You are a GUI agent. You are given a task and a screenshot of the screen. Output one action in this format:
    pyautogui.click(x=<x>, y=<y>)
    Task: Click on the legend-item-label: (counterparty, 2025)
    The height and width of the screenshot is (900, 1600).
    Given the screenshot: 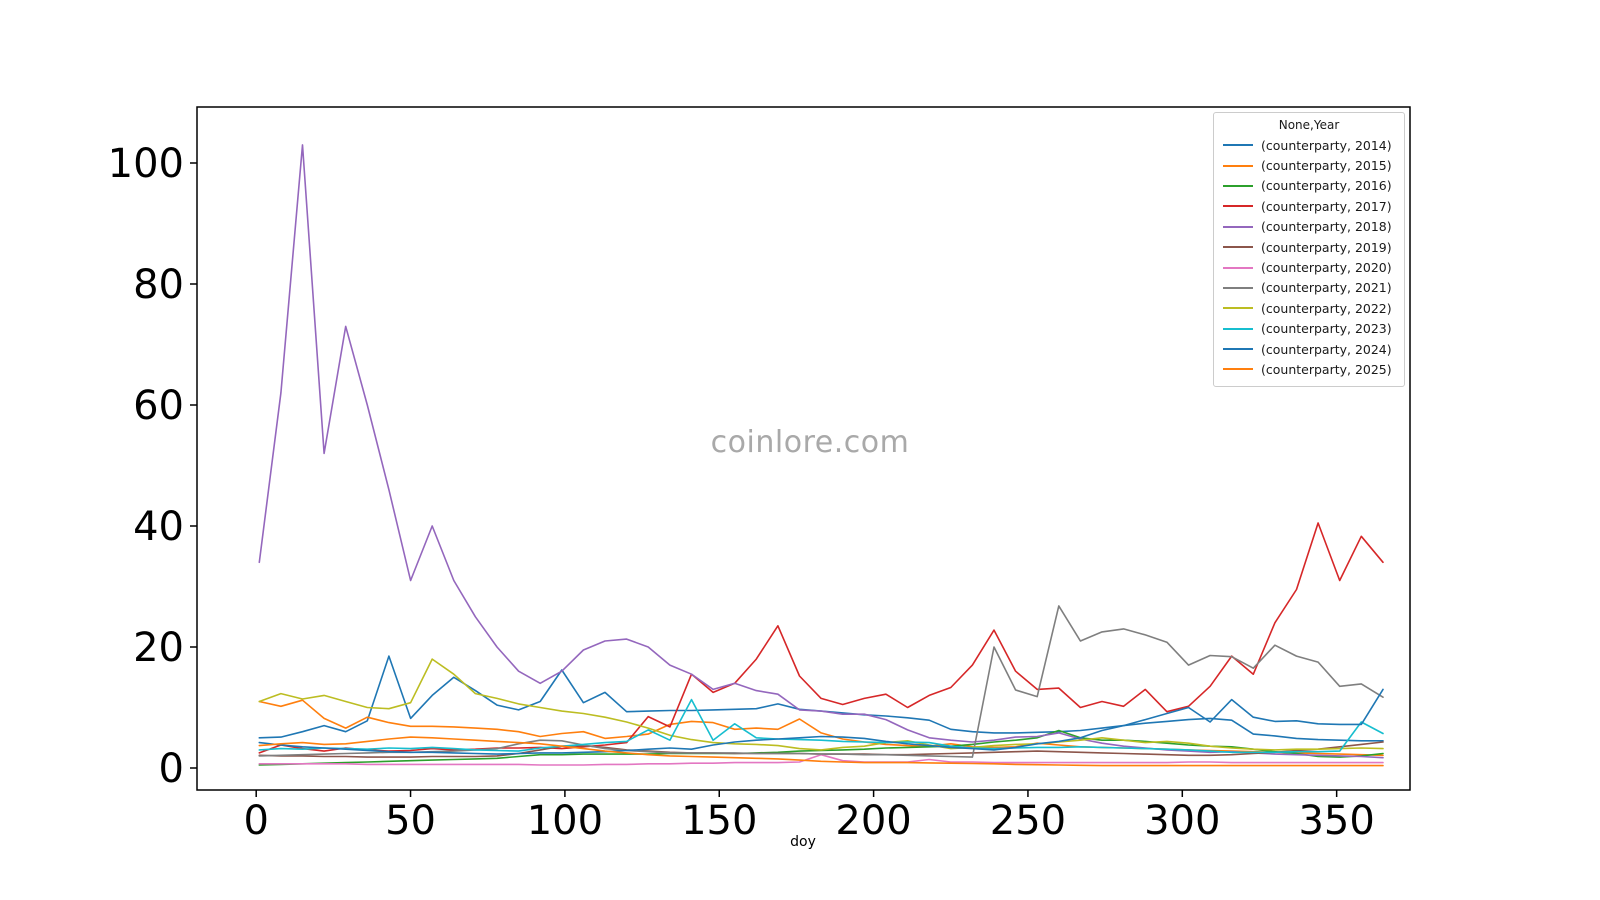 What is the action you would take?
    pyautogui.click(x=1326, y=369)
    